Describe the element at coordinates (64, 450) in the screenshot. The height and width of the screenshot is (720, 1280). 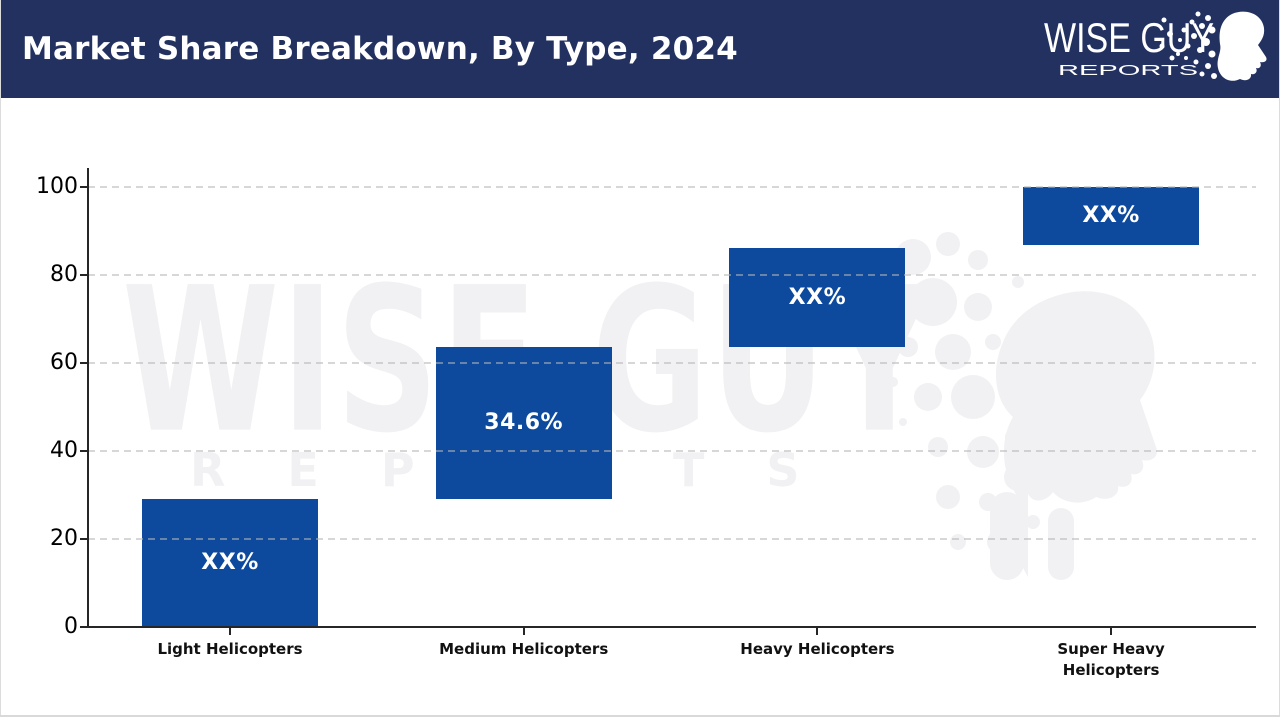
I see `y-tick-label: 40` at that location.